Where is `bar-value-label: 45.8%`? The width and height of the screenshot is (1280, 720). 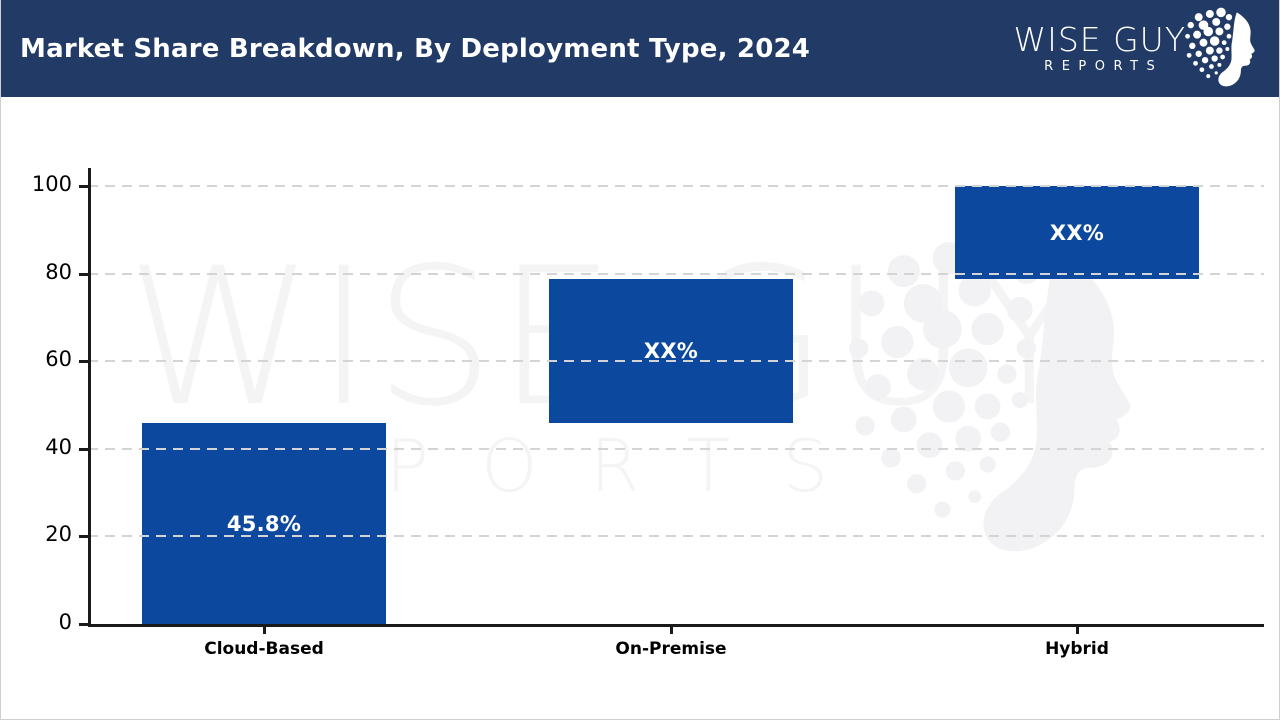 bar-value-label: 45.8% is located at coordinates (264, 523).